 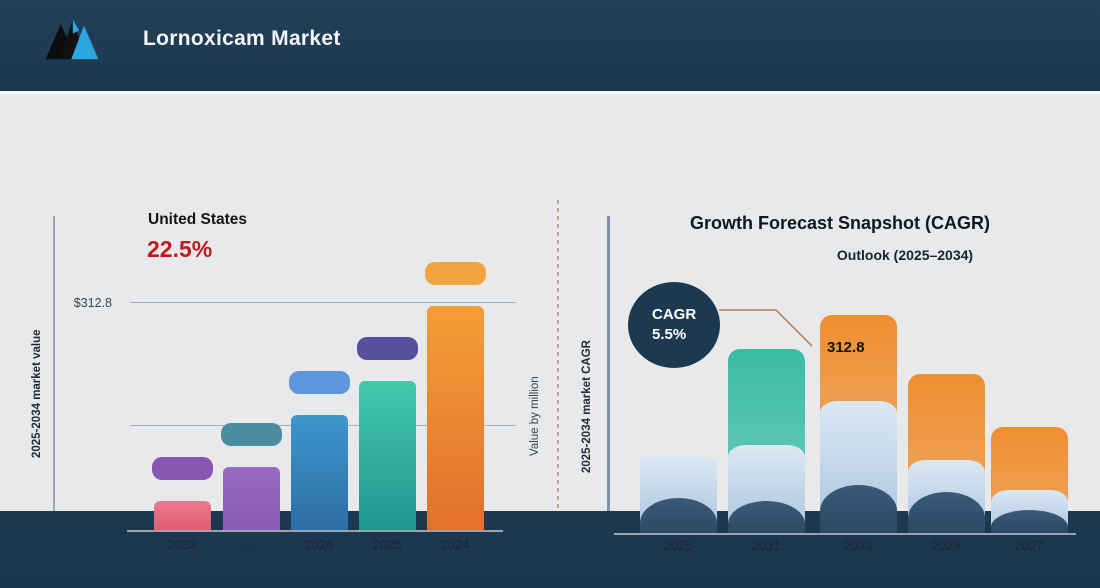 I want to click on right-chart-subtitle: Outlook (2025–2034), so click(x=905, y=255).